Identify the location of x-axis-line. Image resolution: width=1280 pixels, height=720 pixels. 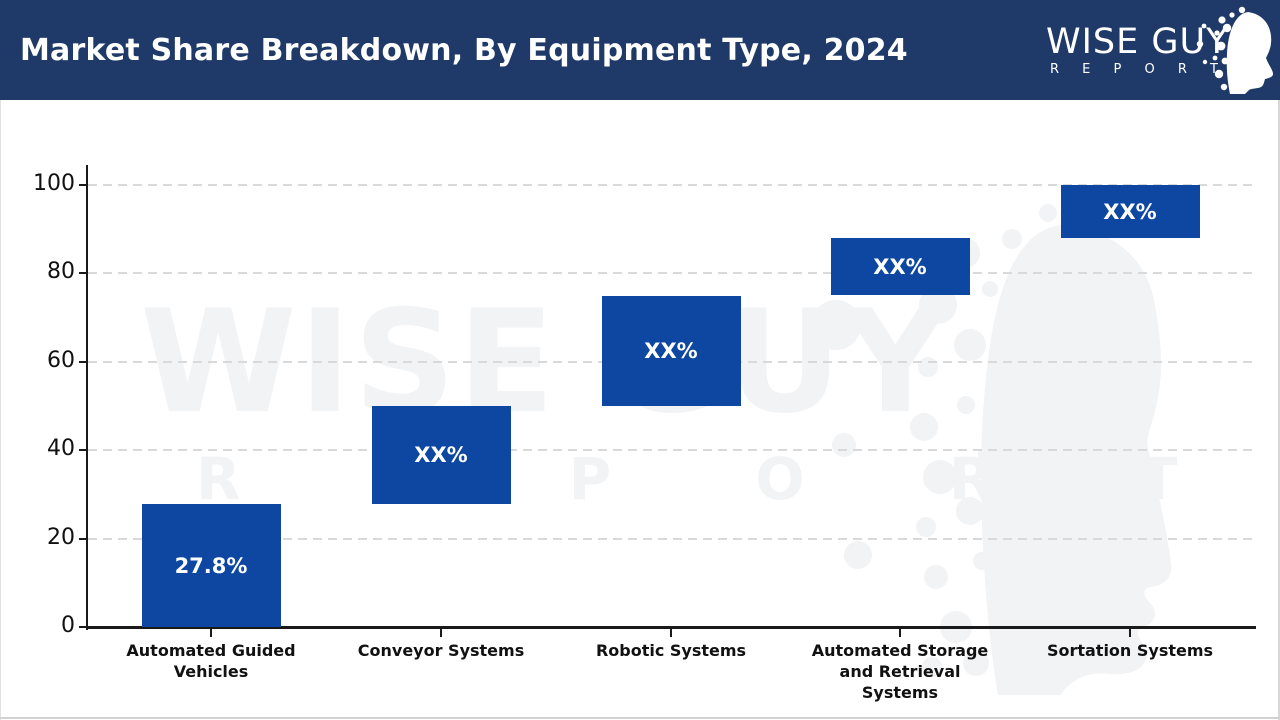
(671, 627).